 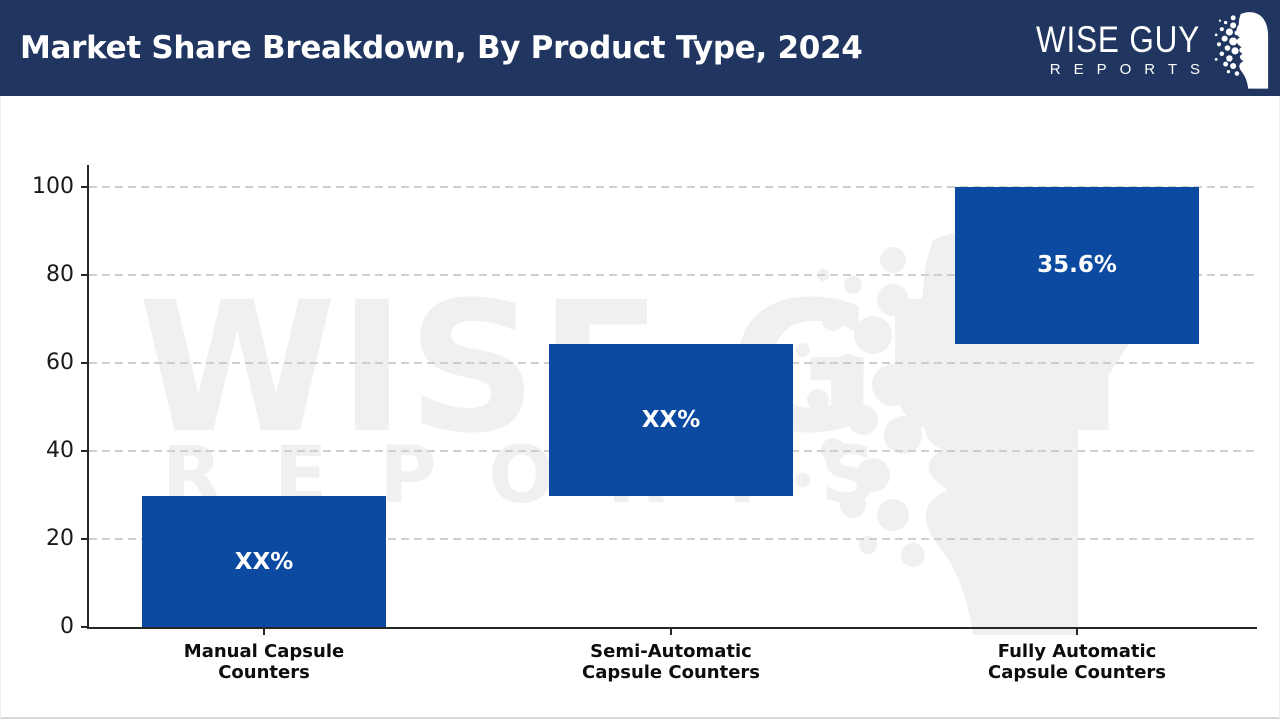 What do you see at coordinates (67, 626) in the screenshot?
I see `y-tick-label: 0` at bounding box center [67, 626].